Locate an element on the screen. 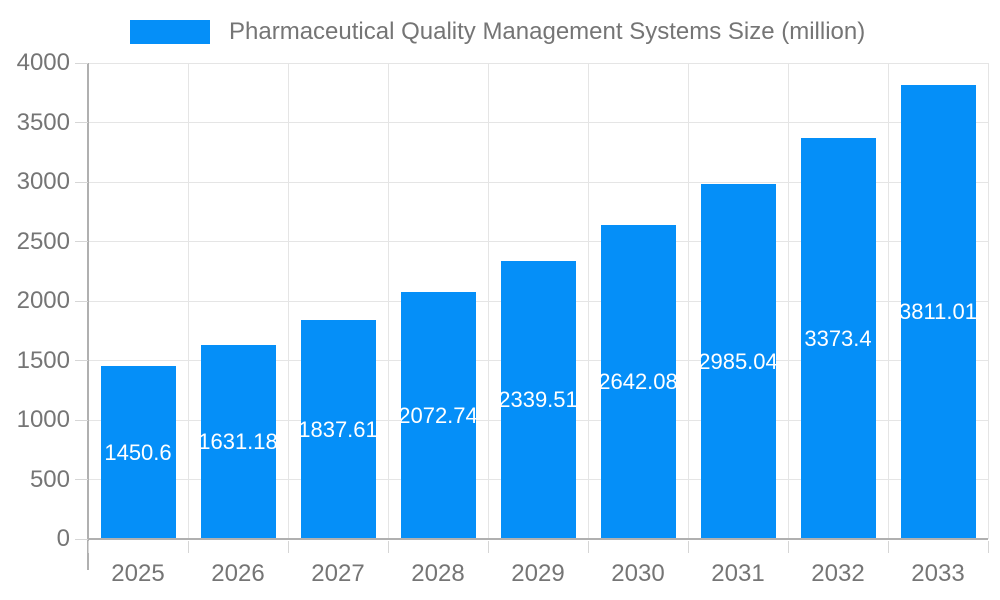 This screenshot has height=600, width=1000. bar-value-label: 1450.6 is located at coordinates (138, 452).